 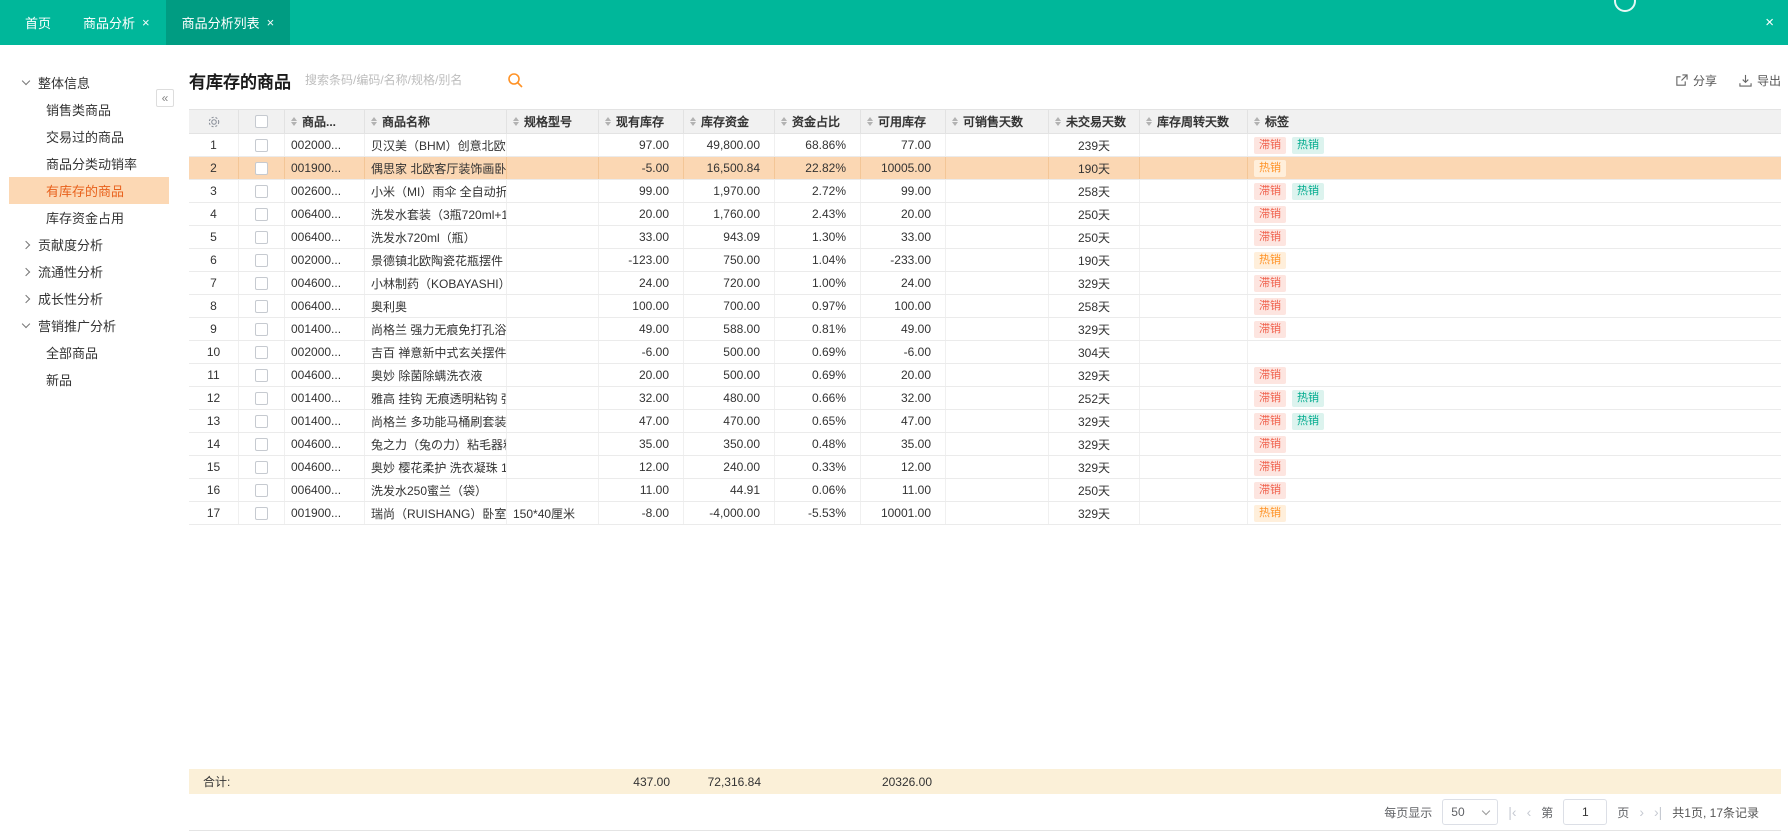 I want to click on page-size-select: 50, so click(x=1470, y=812).